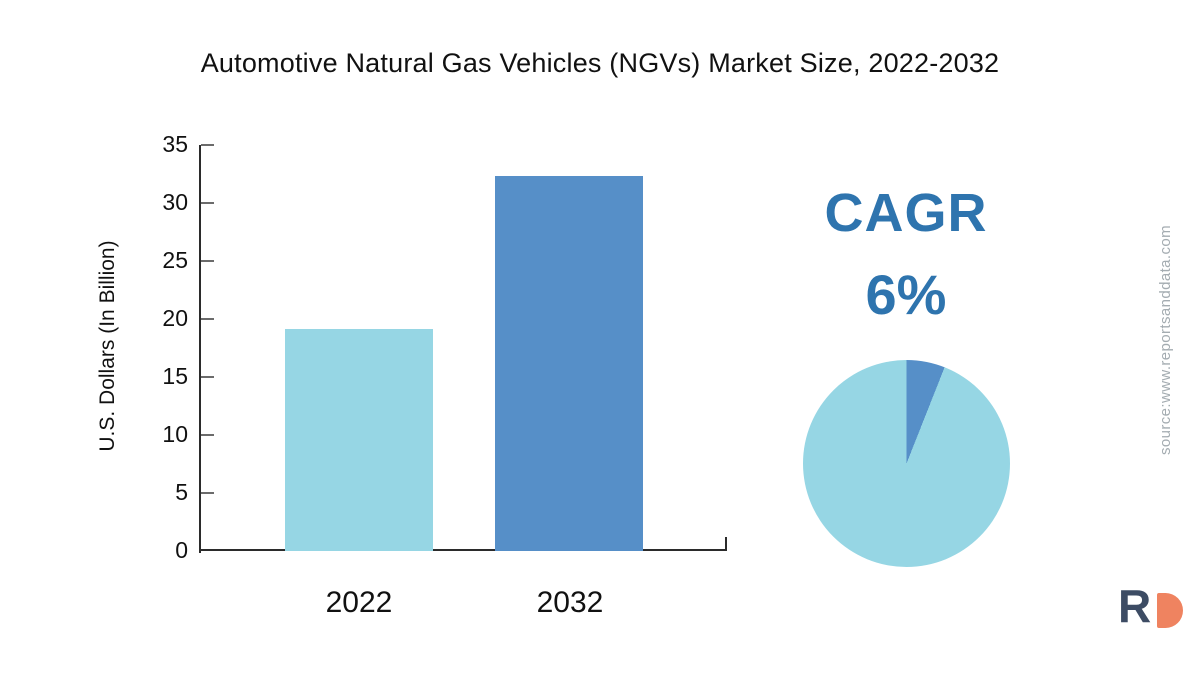 This screenshot has height=674, width=1200. I want to click on source-attribution: source:www.reportsanddata.com, so click(1165, 340).